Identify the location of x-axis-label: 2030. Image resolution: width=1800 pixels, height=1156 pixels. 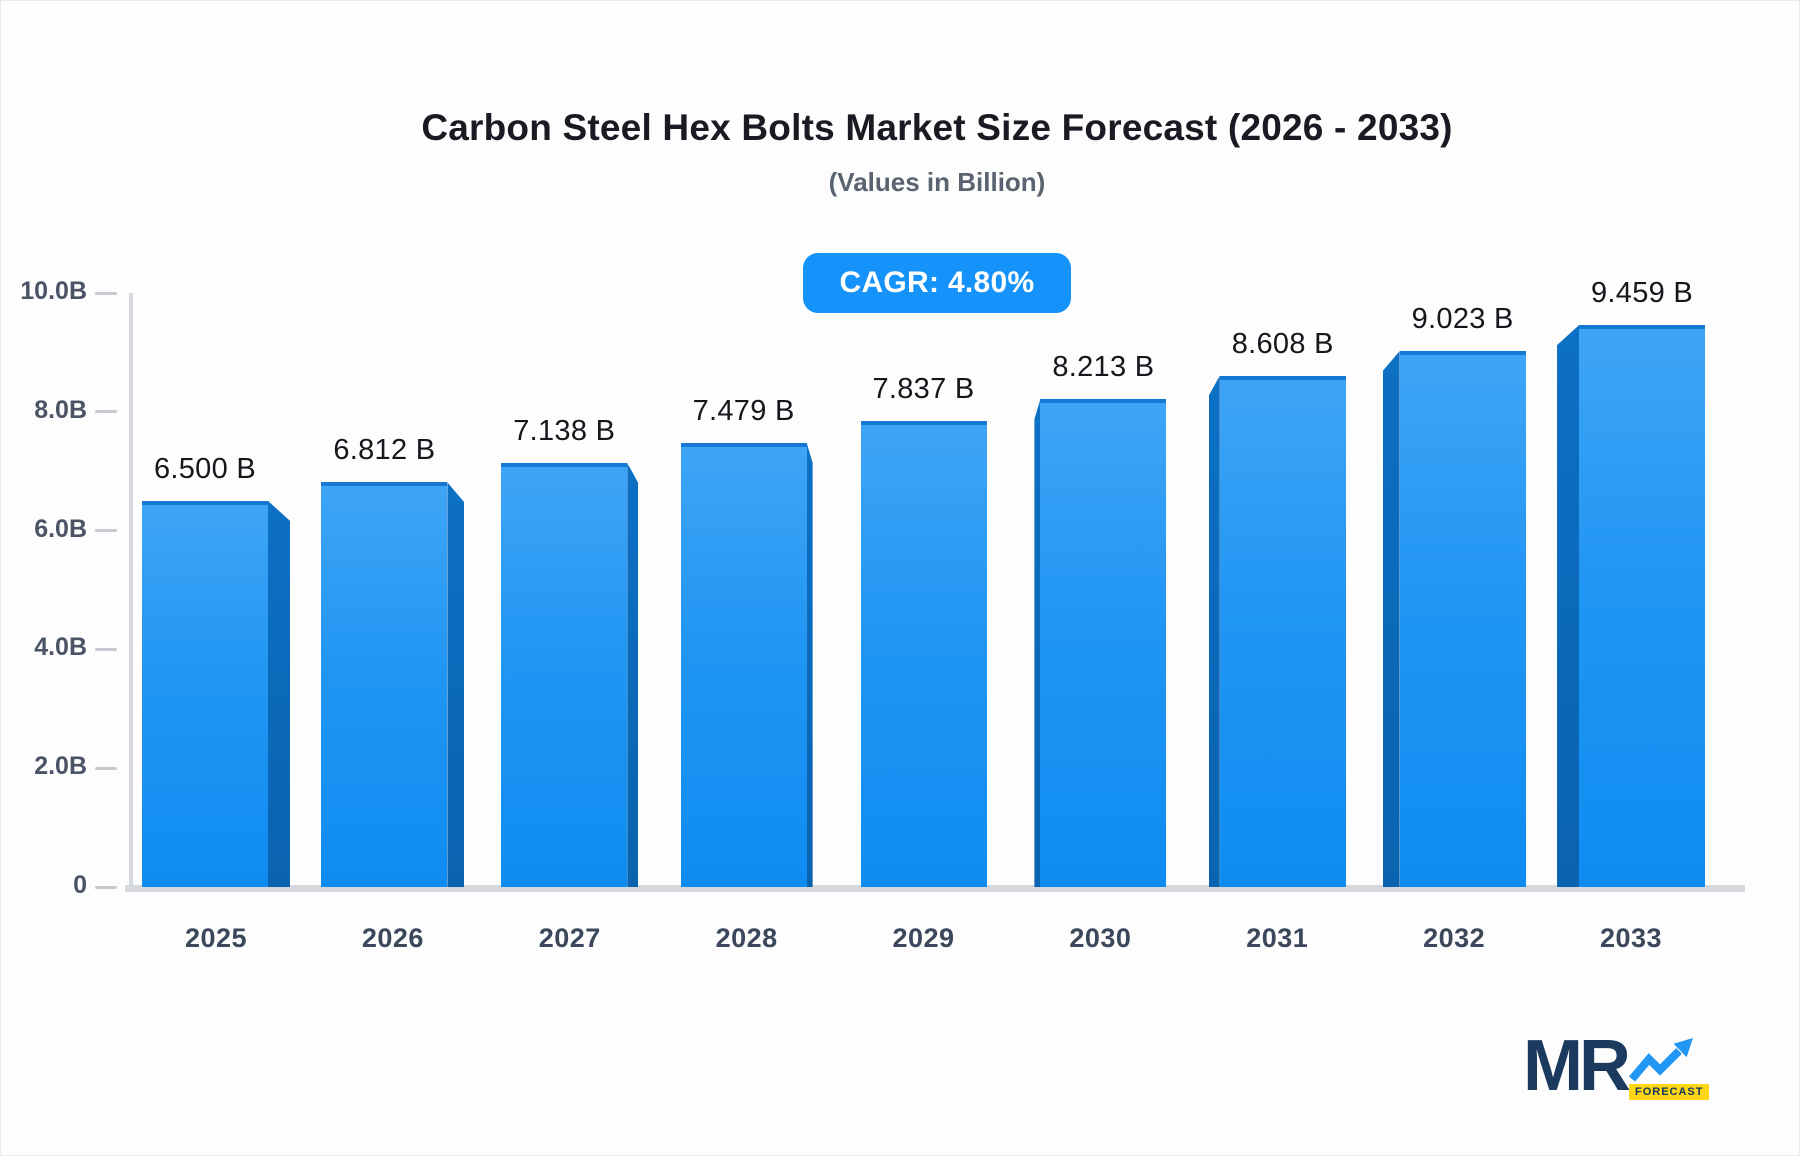
(1100, 938).